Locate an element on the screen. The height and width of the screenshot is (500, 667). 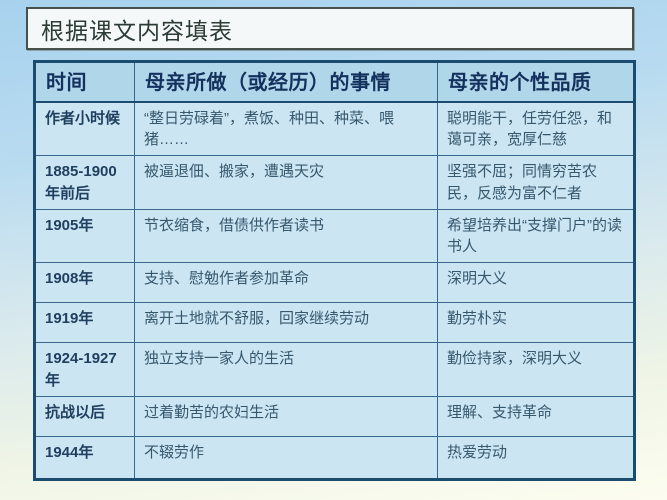
table-row: 1944年 不辍劳作 热爱劳动 is located at coordinates (334, 457).